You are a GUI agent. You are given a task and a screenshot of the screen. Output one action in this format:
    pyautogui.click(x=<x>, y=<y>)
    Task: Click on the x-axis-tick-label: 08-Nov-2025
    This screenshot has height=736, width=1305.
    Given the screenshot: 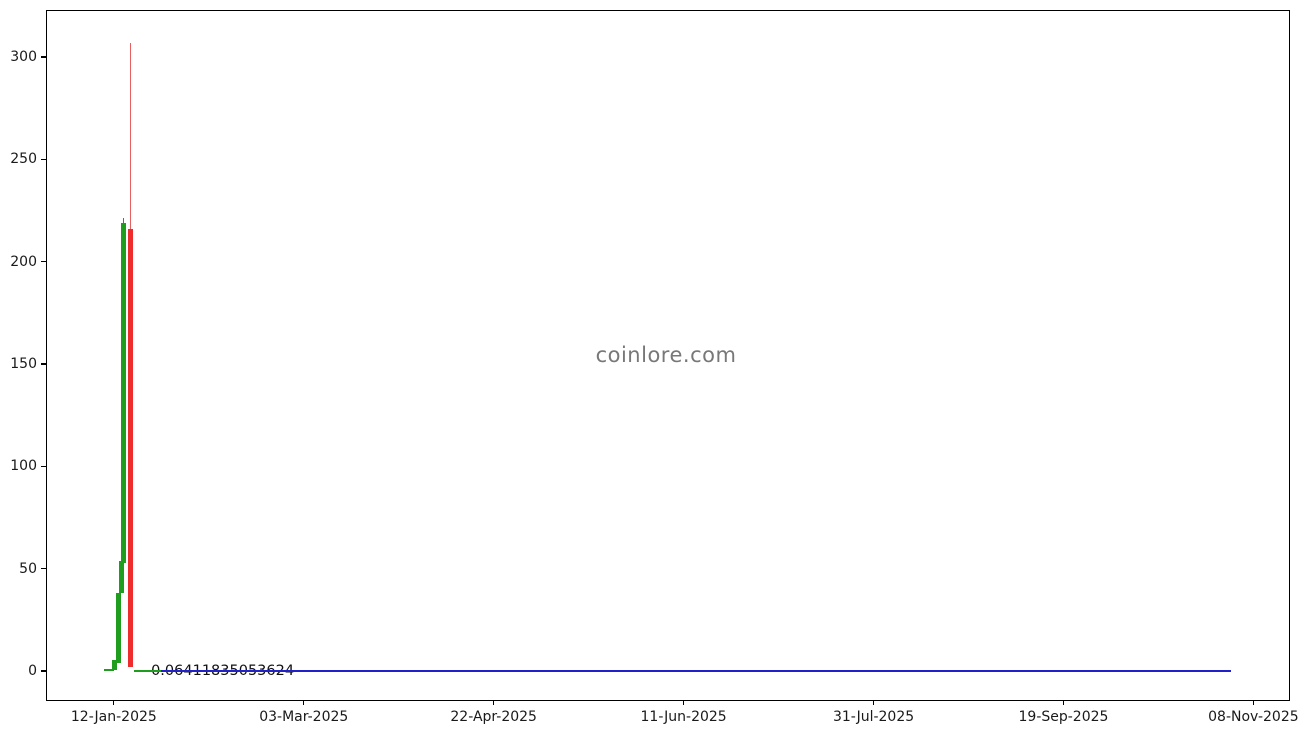 What is the action you would take?
    pyautogui.click(x=1253, y=717)
    